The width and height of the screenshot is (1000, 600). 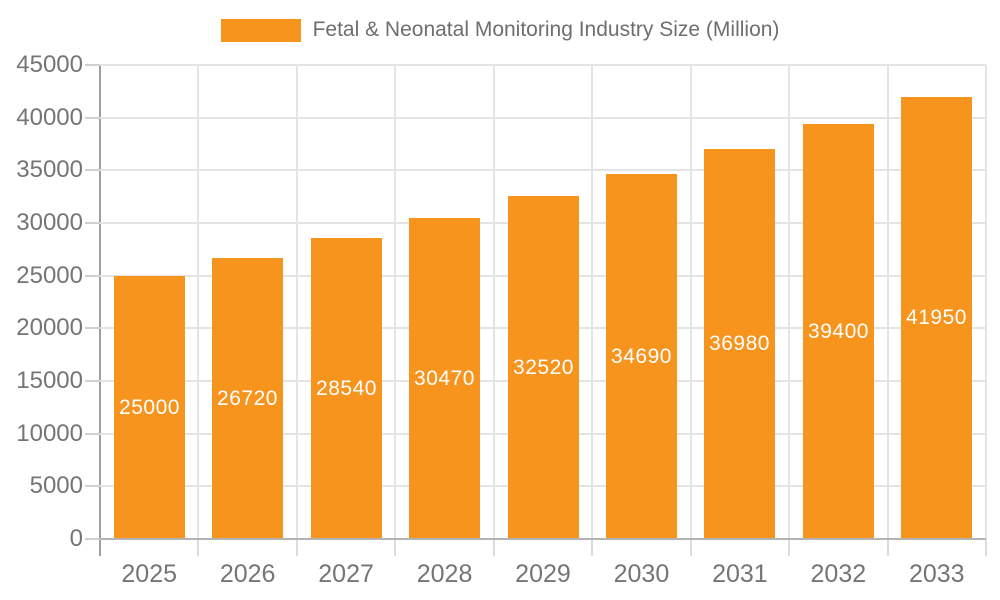 What do you see at coordinates (346, 574) in the screenshot?
I see `x-tick-label: 2027` at bounding box center [346, 574].